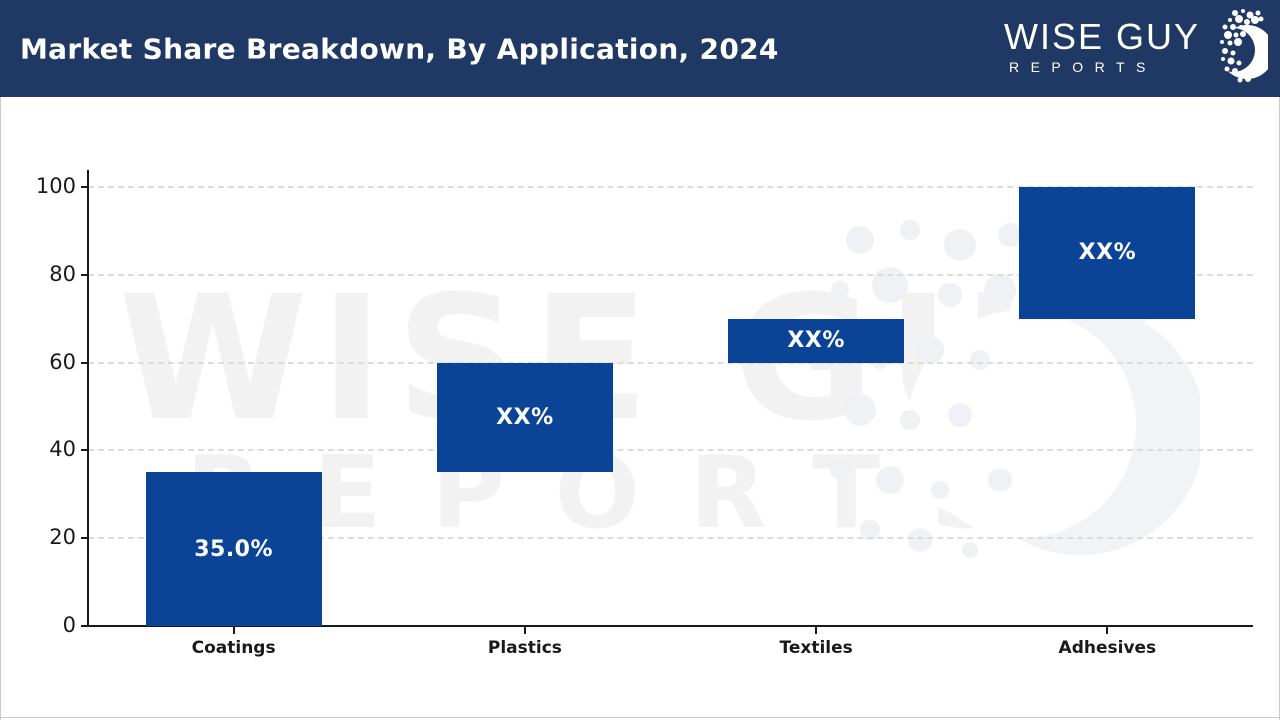  I want to click on y-tick-label-20: 20, so click(62, 537).